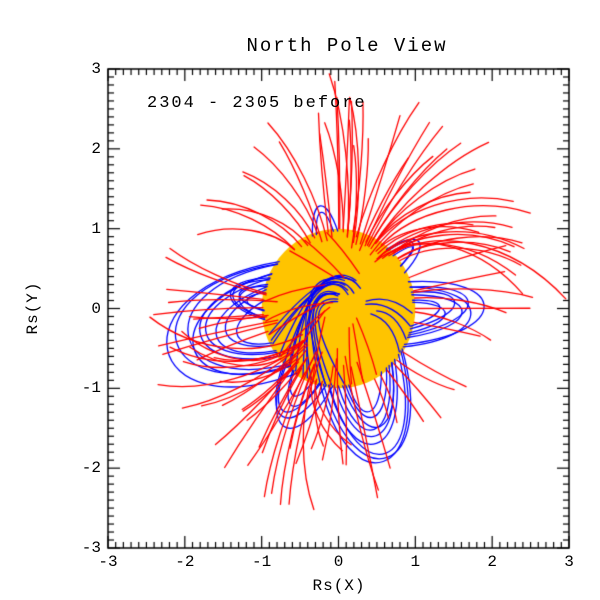  Describe the element at coordinates (347, 46) in the screenshot. I see `plot-title: North Pole View` at that location.